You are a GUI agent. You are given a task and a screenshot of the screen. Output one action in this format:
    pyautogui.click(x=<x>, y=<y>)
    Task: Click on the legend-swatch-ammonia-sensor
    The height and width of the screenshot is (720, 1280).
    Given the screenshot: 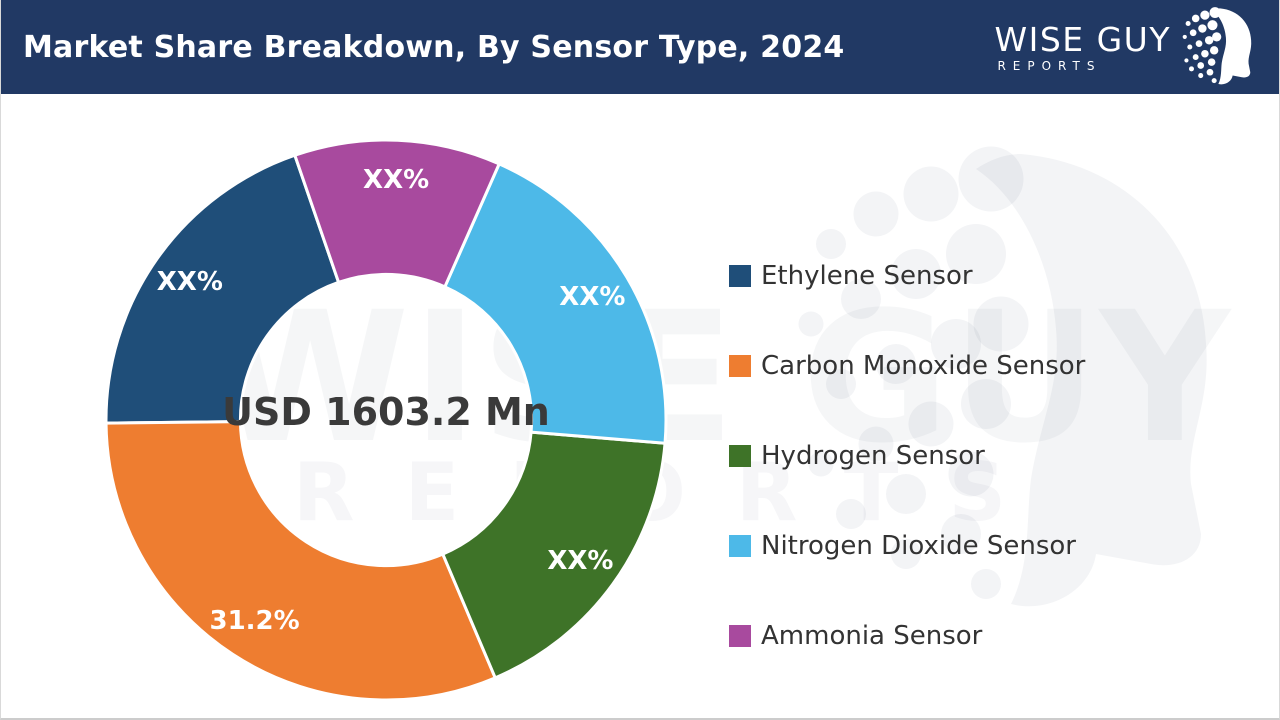 What is the action you would take?
    pyautogui.click(x=740, y=636)
    